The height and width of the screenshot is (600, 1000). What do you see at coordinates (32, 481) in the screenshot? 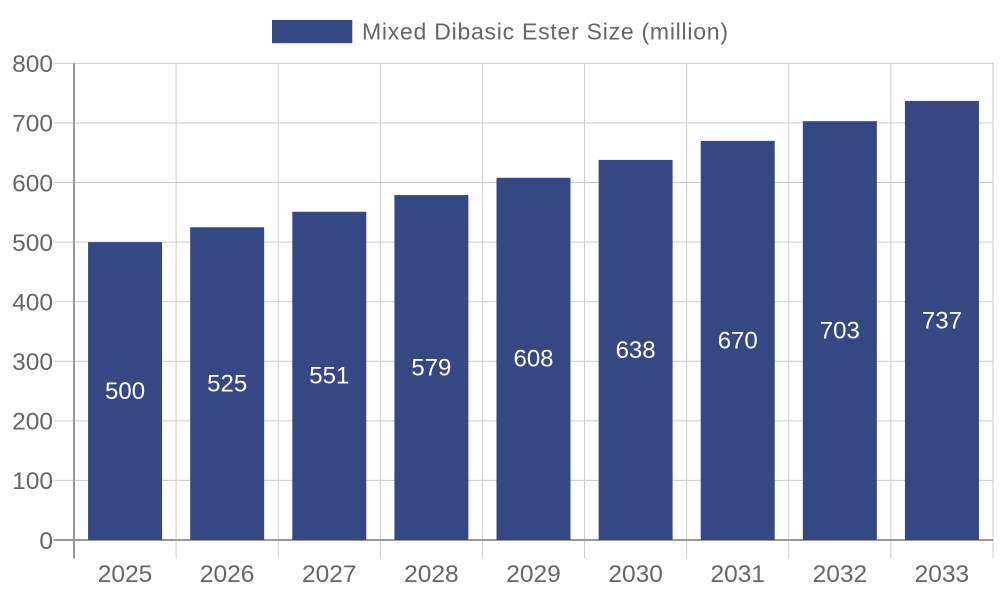
I see `svg-text: 100` at bounding box center [32, 481].